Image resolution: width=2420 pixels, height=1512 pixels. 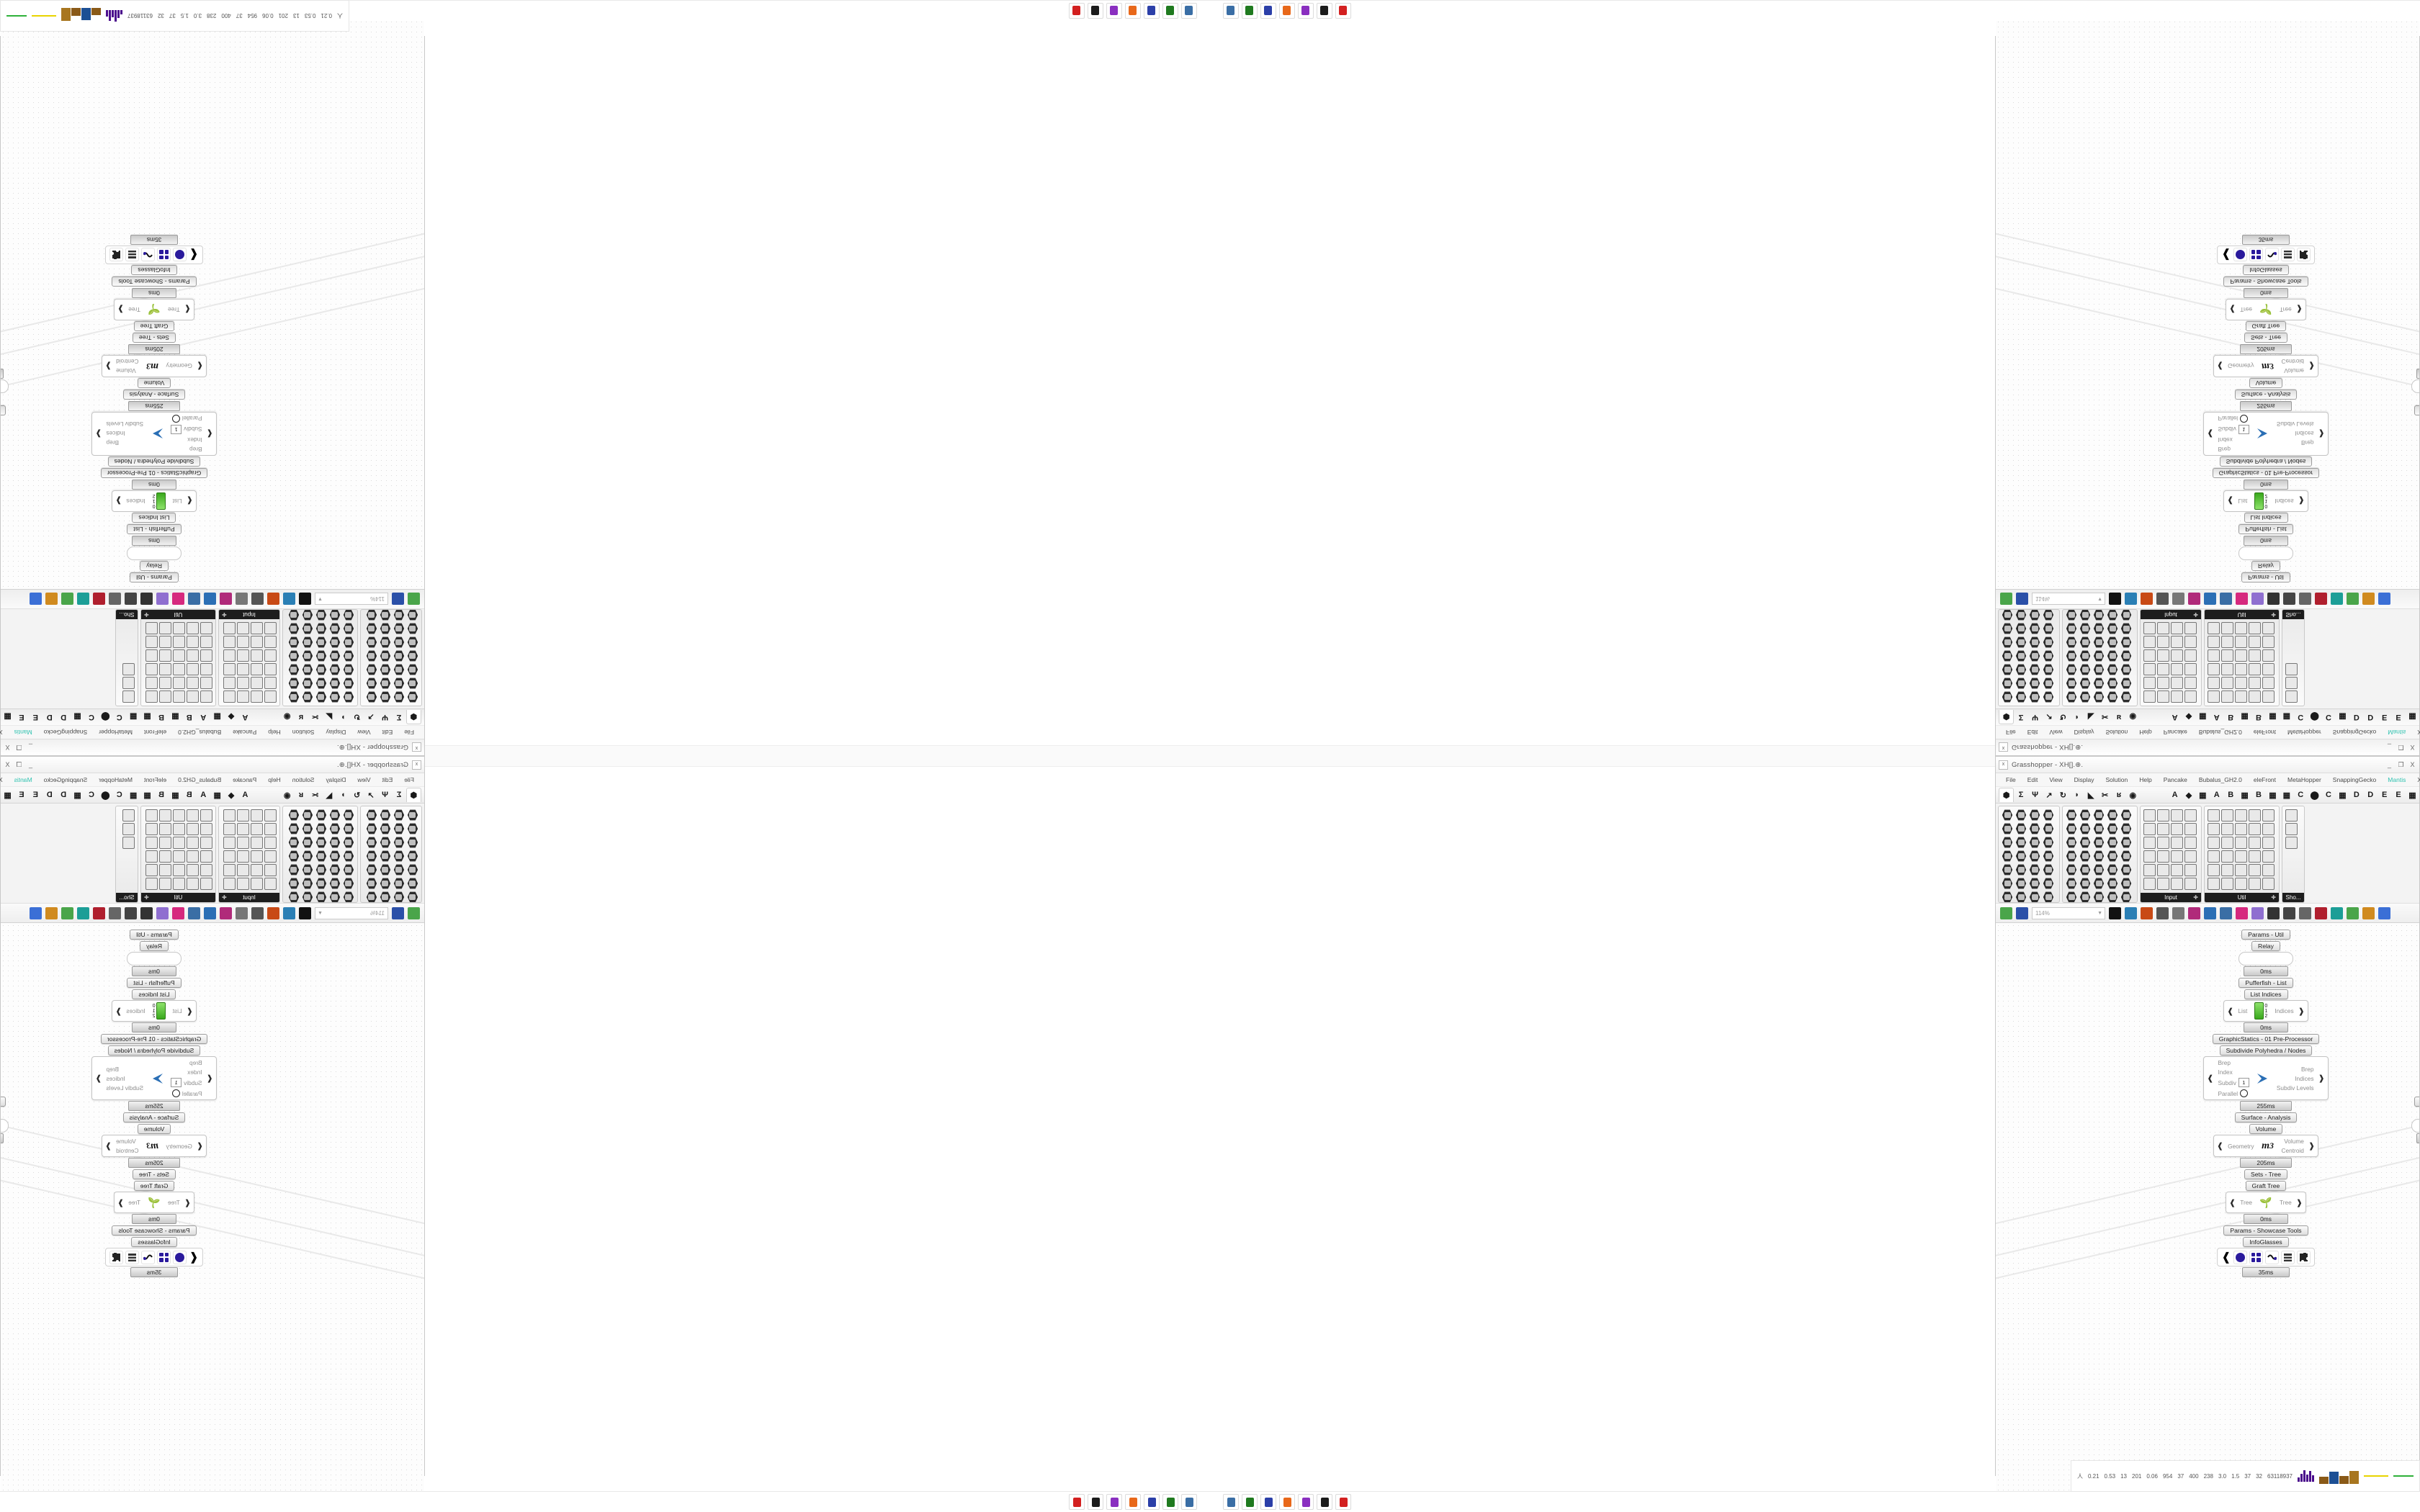 What do you see at coordinates (5, 1126) in the screenshot?
I see `relay-node` at bounding box center [5, 1126].